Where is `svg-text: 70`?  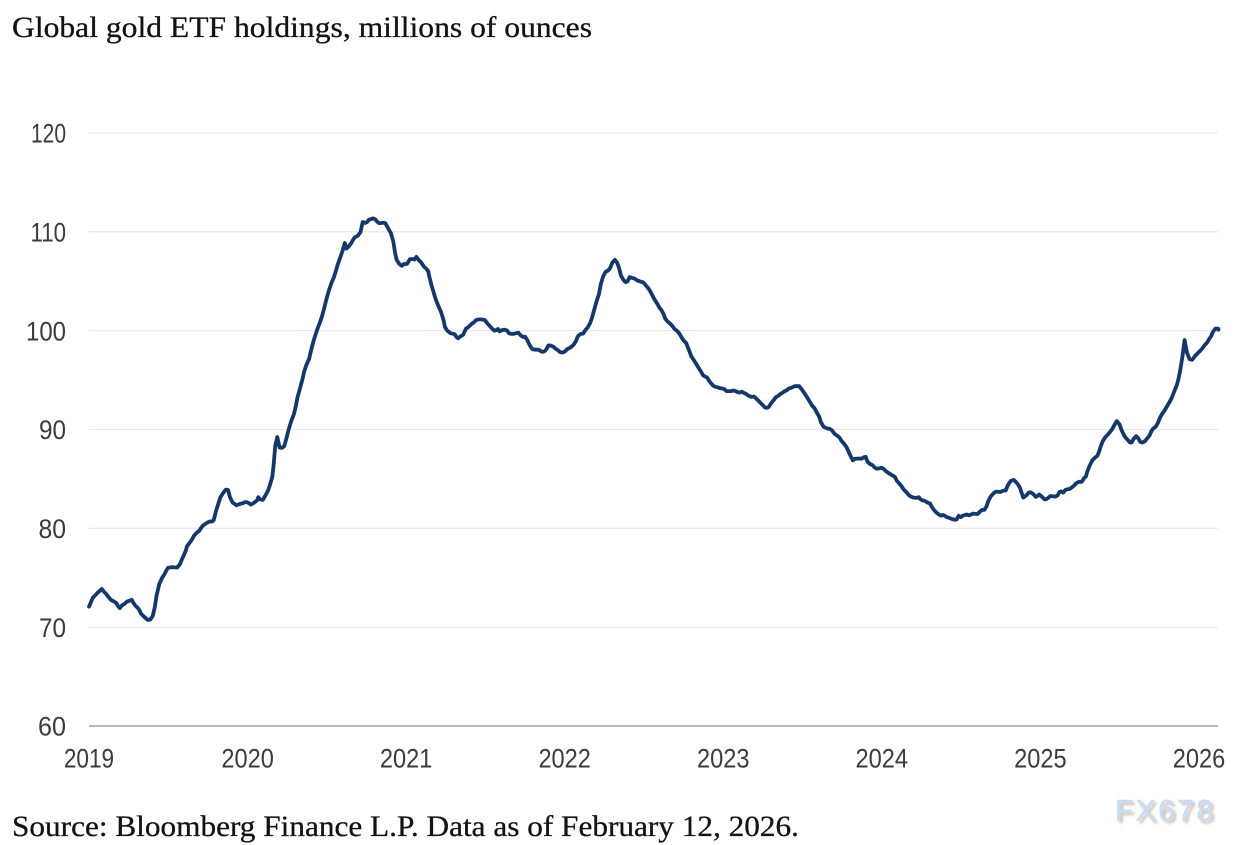 svg-text: 70 is located at coordinates (52, 628).